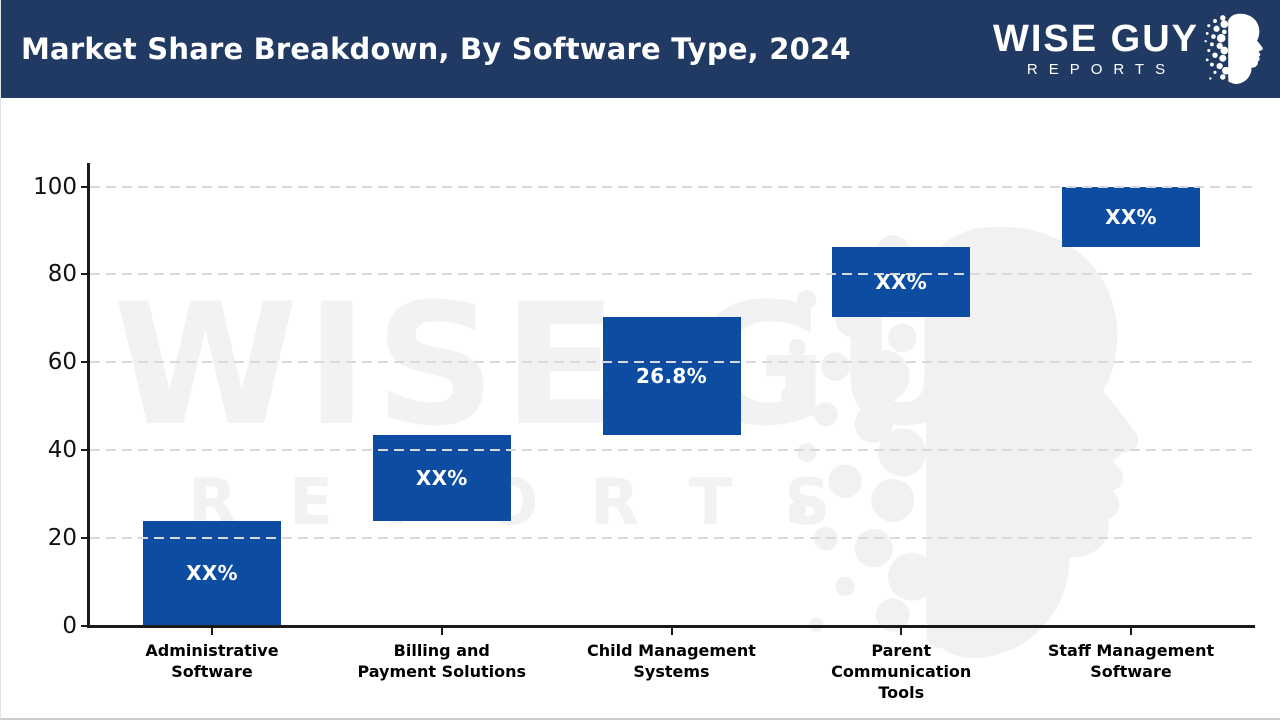 The width and height of the screenshot is (1280, 720). What do you see at coordinates (671, 650) in the screenshot?
I see `x-category-label-line: Child Management` at bounding box center [671, 650].